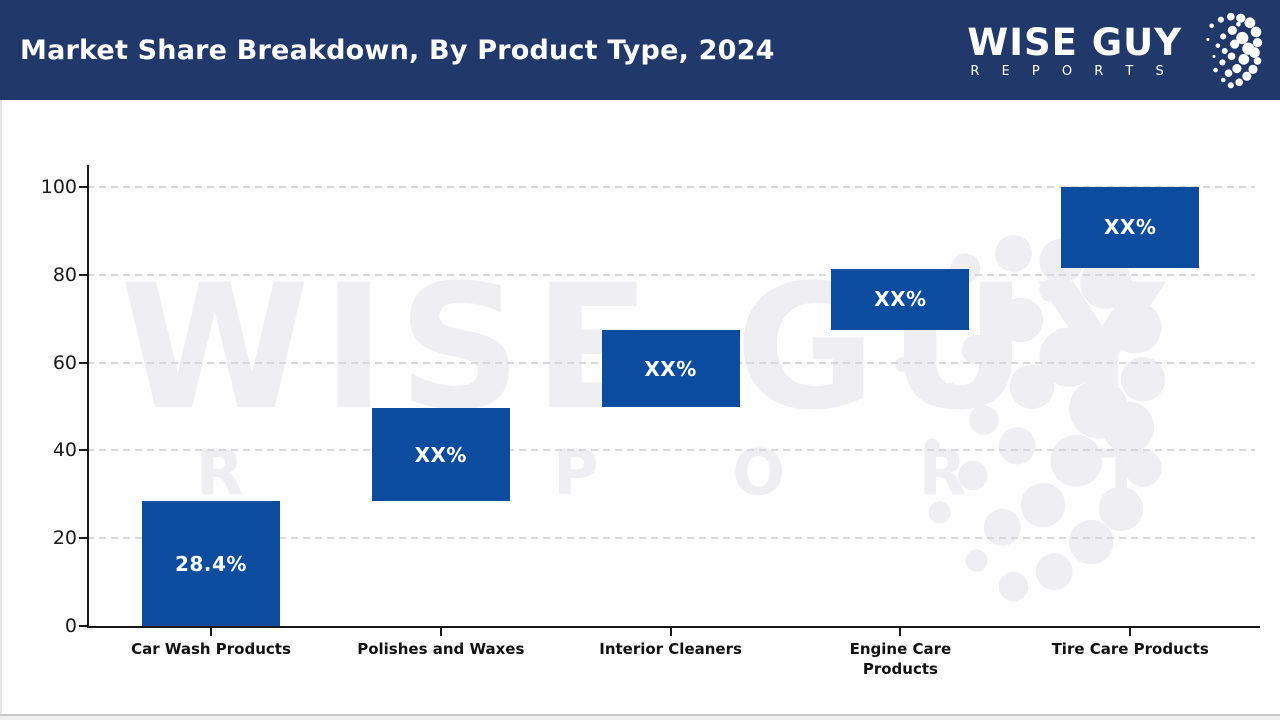  What do you see at coordinates (1074, 42) in the screenshot?
I see `brand-name: WISE GUY` at bounding box center [1074, 42].